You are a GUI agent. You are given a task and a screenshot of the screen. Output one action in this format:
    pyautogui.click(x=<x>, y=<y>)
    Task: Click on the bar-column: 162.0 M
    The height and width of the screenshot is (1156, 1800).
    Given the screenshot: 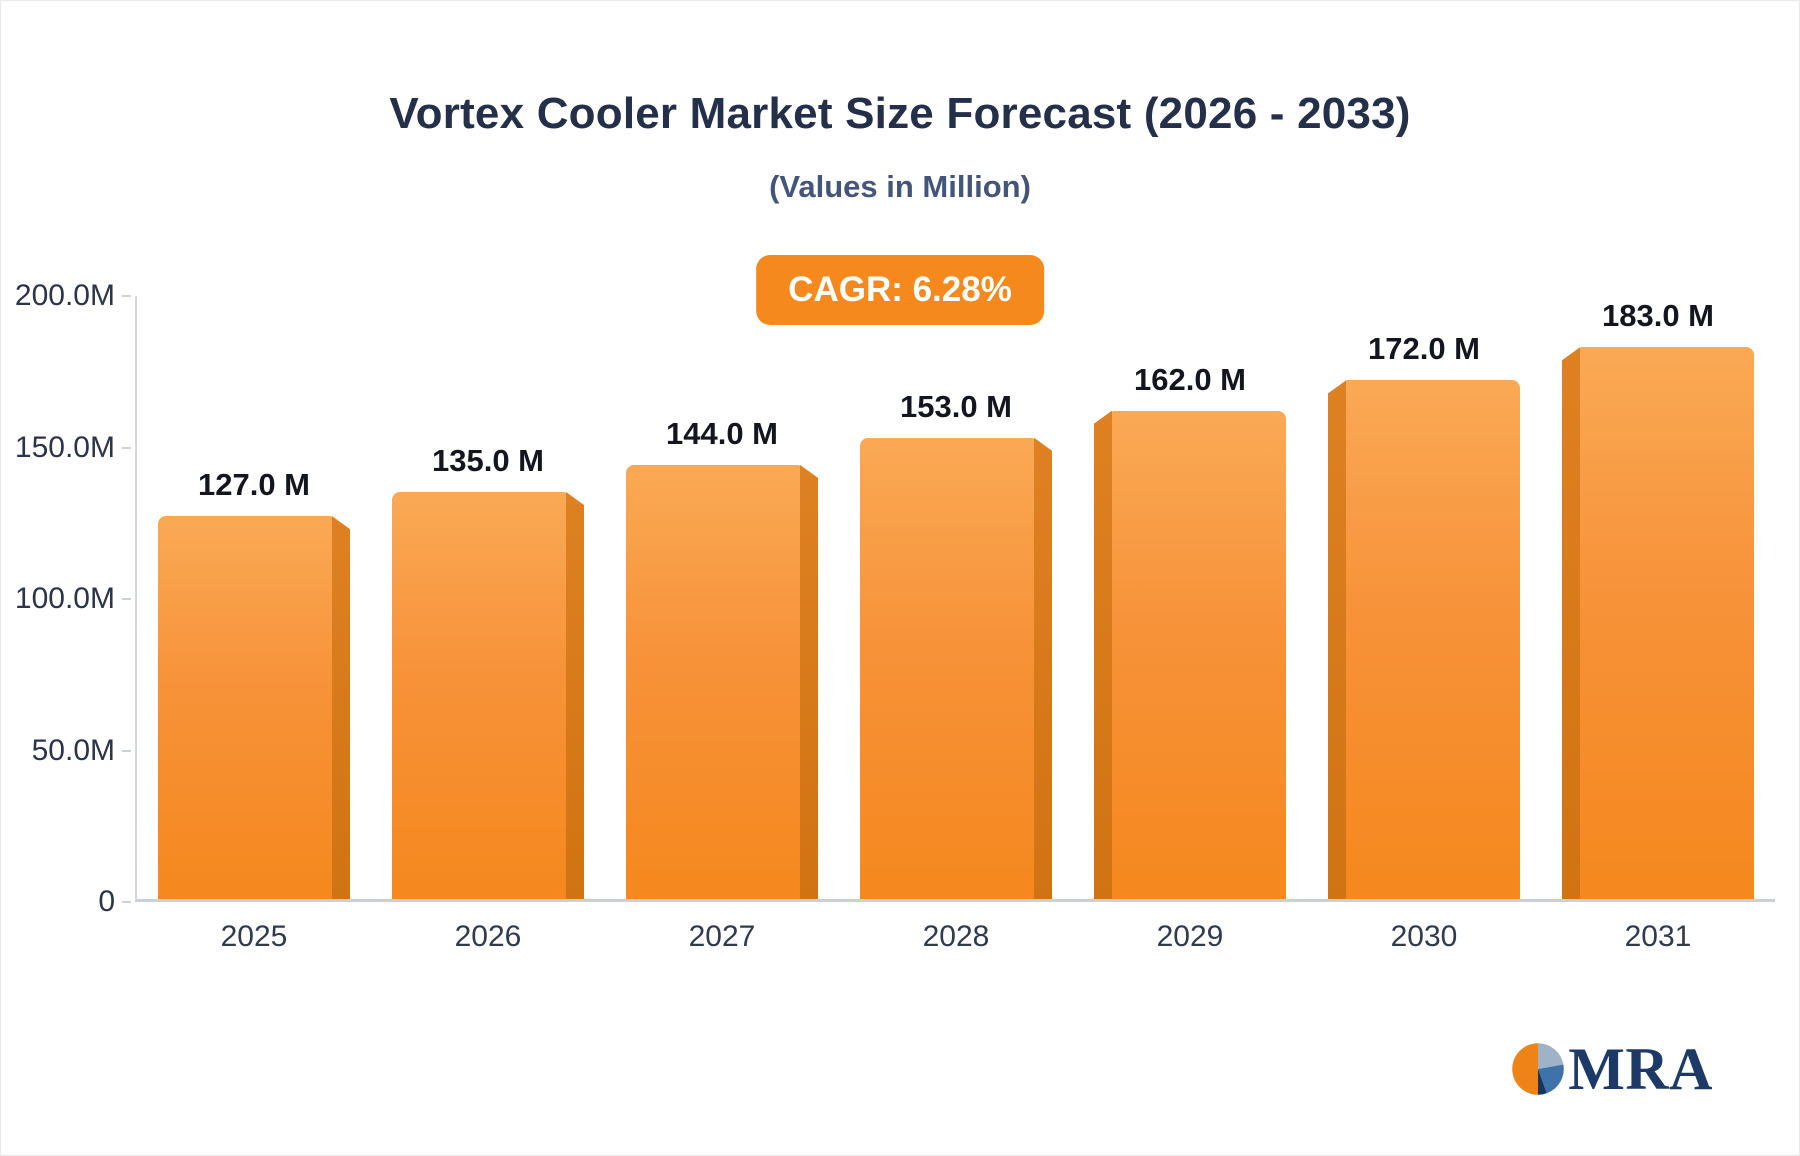 What is the action you would take?
    pyautogui.click(x=1190, y=597)
    